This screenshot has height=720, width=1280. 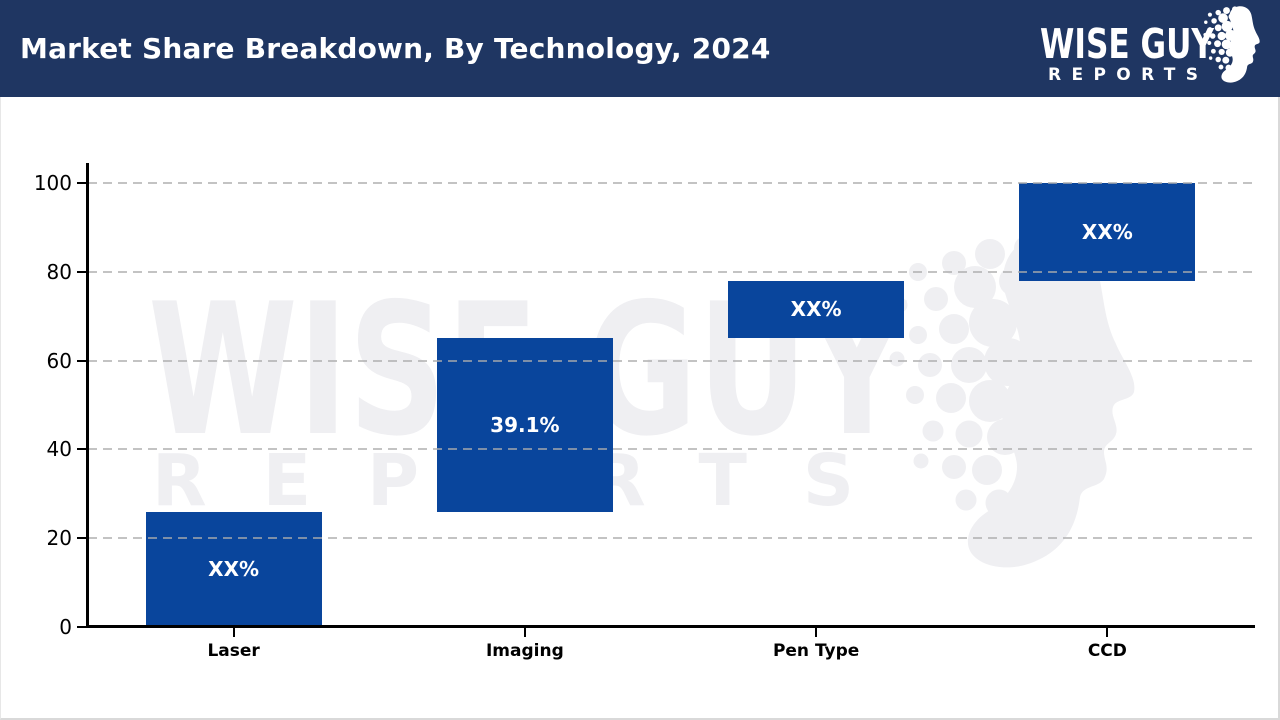 What do you see at coordinates (816, 651) in the screenshot?
I see `x-axis-label: Pen Type` at bounding box center [816, 651].